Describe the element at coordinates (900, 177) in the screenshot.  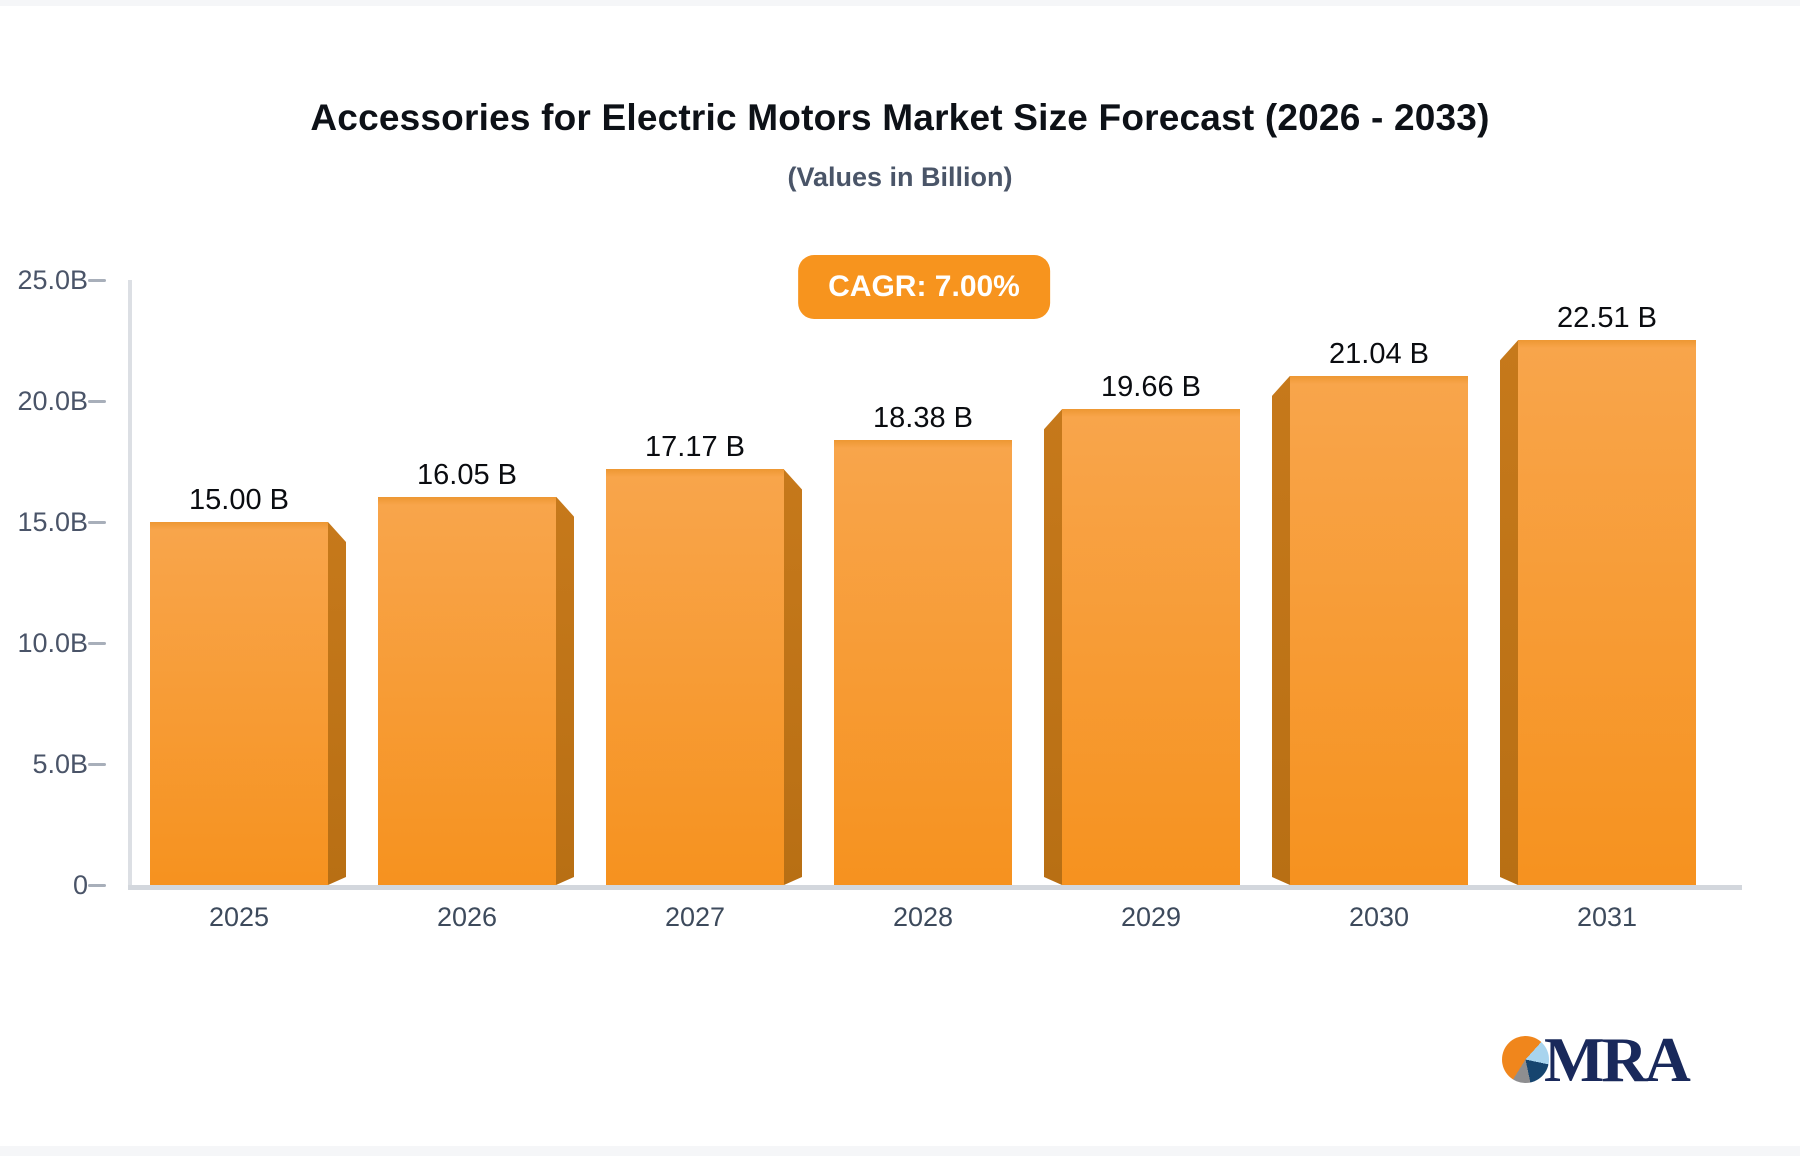
I see `chart-subtitle: (Values in Billion)` at that location.